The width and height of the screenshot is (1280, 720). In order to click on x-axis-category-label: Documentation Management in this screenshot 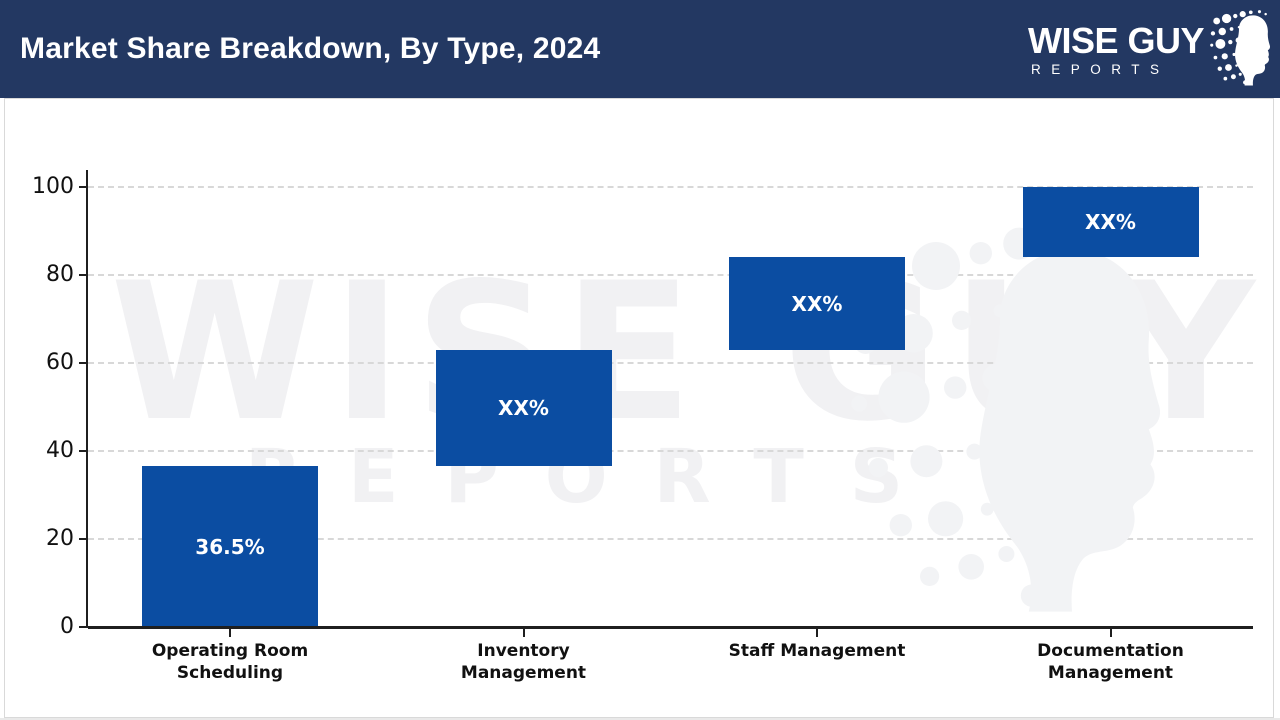, I will do `click(1110, 662)`.